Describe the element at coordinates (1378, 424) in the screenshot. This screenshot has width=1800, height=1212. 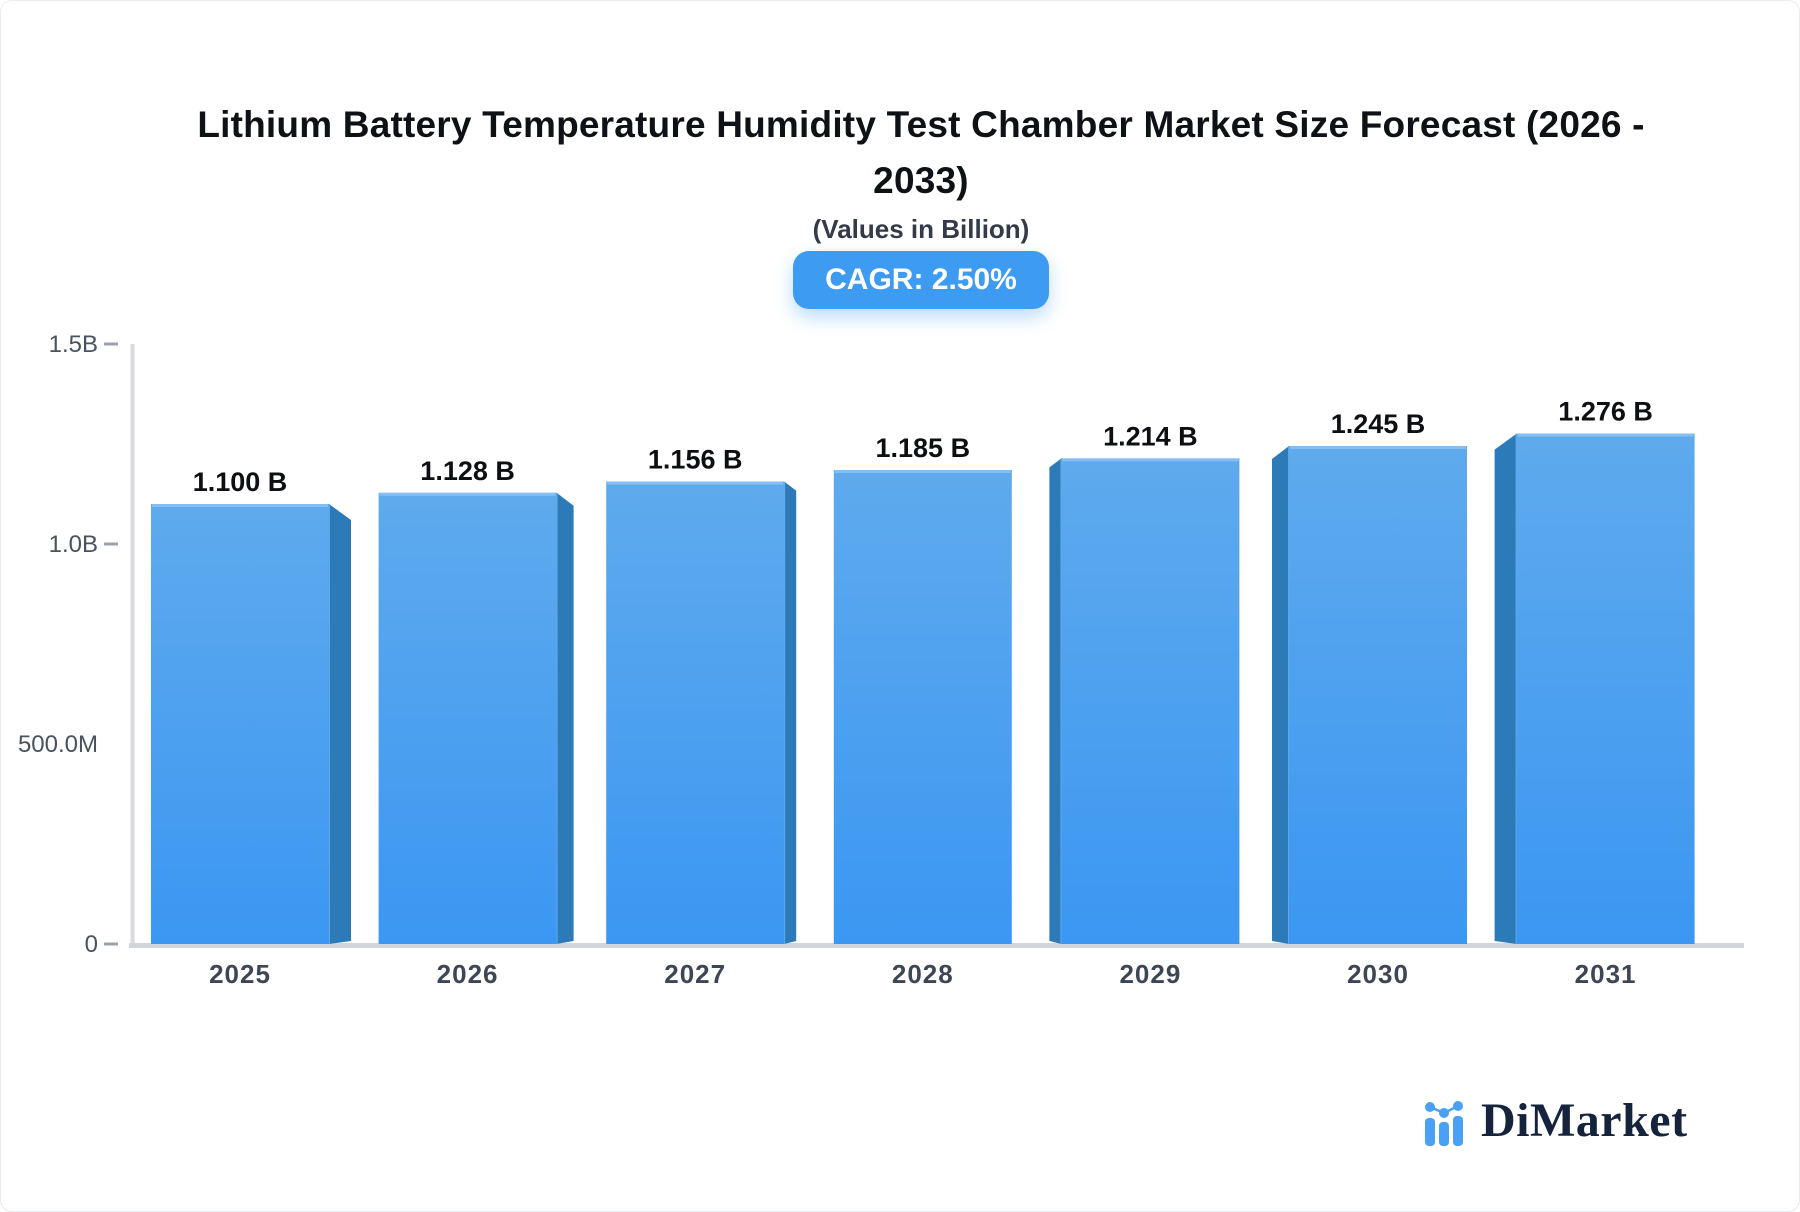
I see `bar-value-label: 1.245 B` at that location.